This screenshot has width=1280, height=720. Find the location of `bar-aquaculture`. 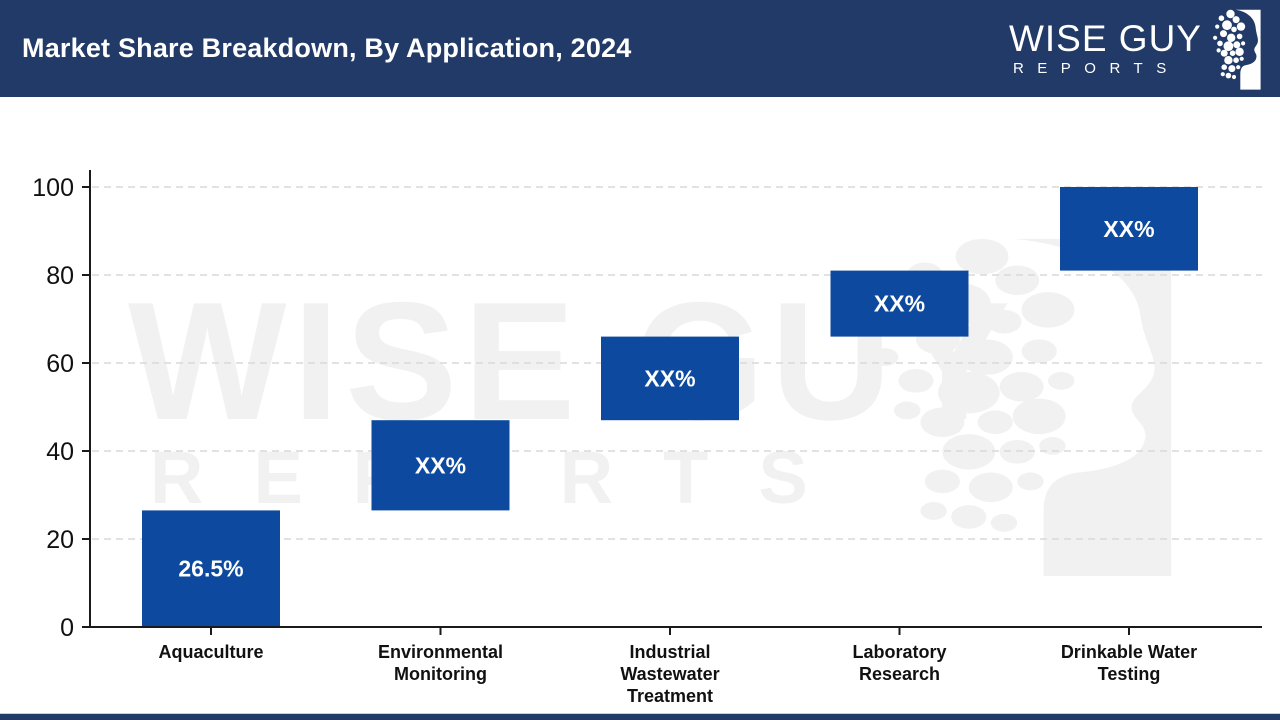

bar-aquaculture is located at coordinates (211, 568).